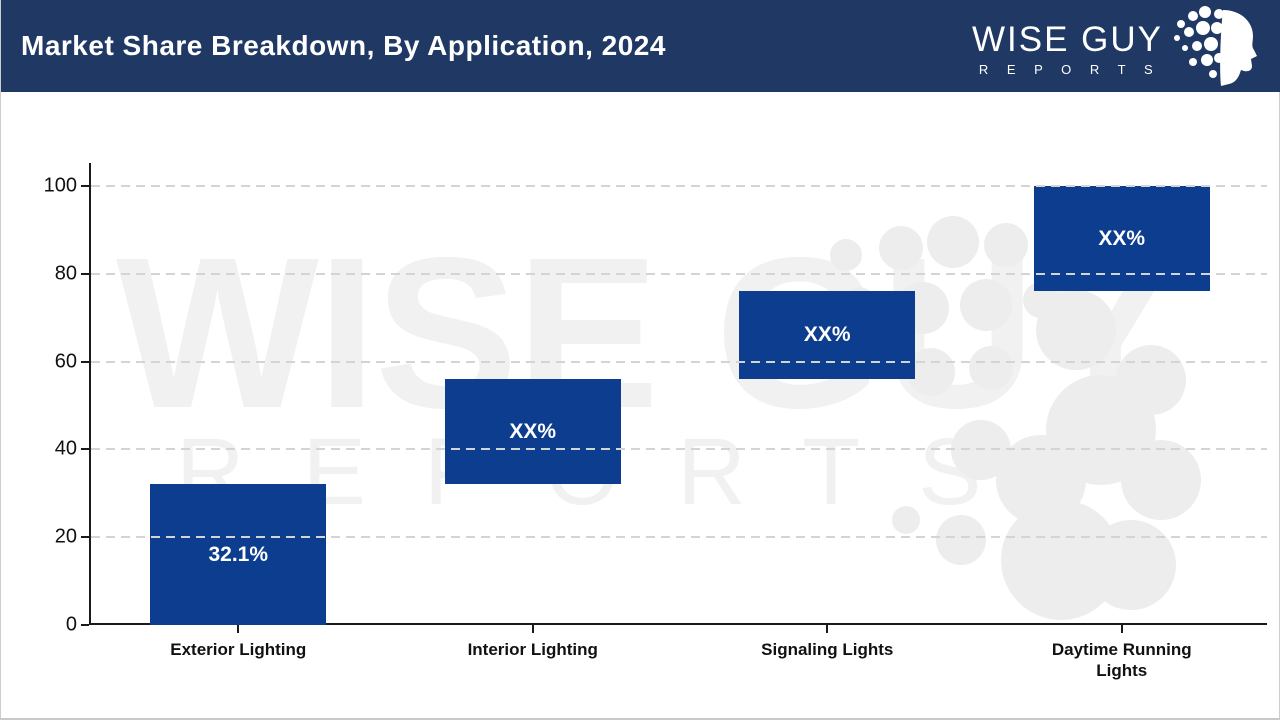 The height and width of the screenshot is (720, 1280). Describe the element at coordinates (679, 537) in the screenshot. I see `gridline-y20` at that location.